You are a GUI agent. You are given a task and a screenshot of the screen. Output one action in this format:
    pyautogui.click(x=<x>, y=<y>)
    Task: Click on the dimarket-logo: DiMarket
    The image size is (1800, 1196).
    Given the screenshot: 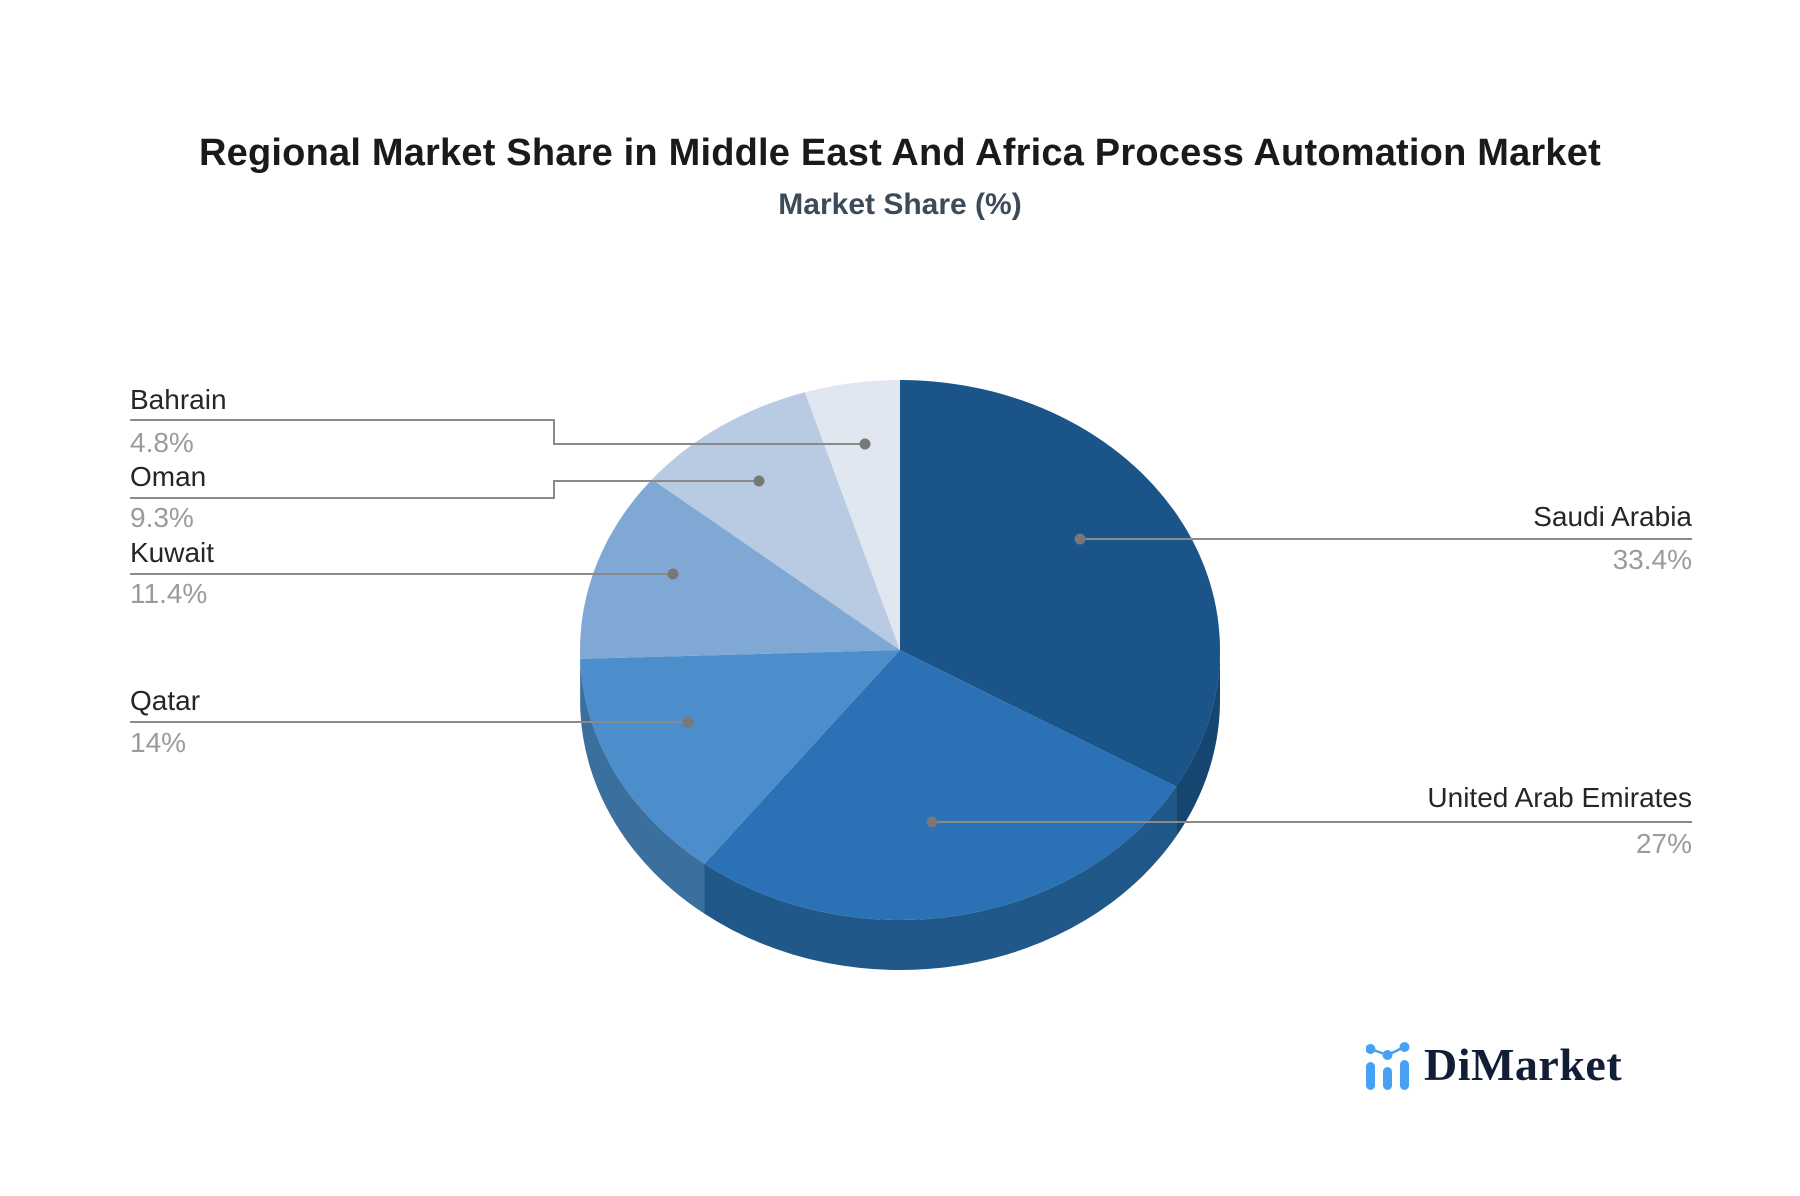 What is the action you would take?
    pyautogui.click(x=1494, y=1064)
    